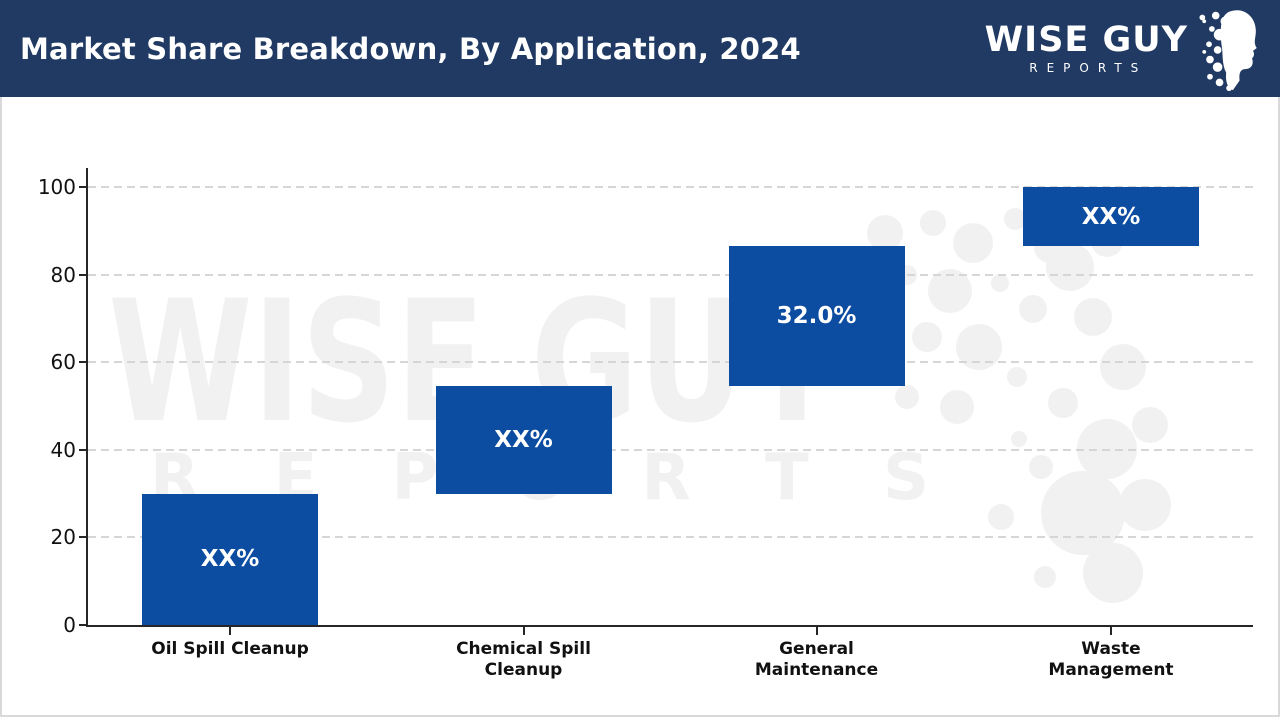 This screenshot has height=720, width=1280. What do you see at coordinates (1111, 659) in the screenshot?
I see `category-label: Waste Management` at bounding box center [1111, 659].